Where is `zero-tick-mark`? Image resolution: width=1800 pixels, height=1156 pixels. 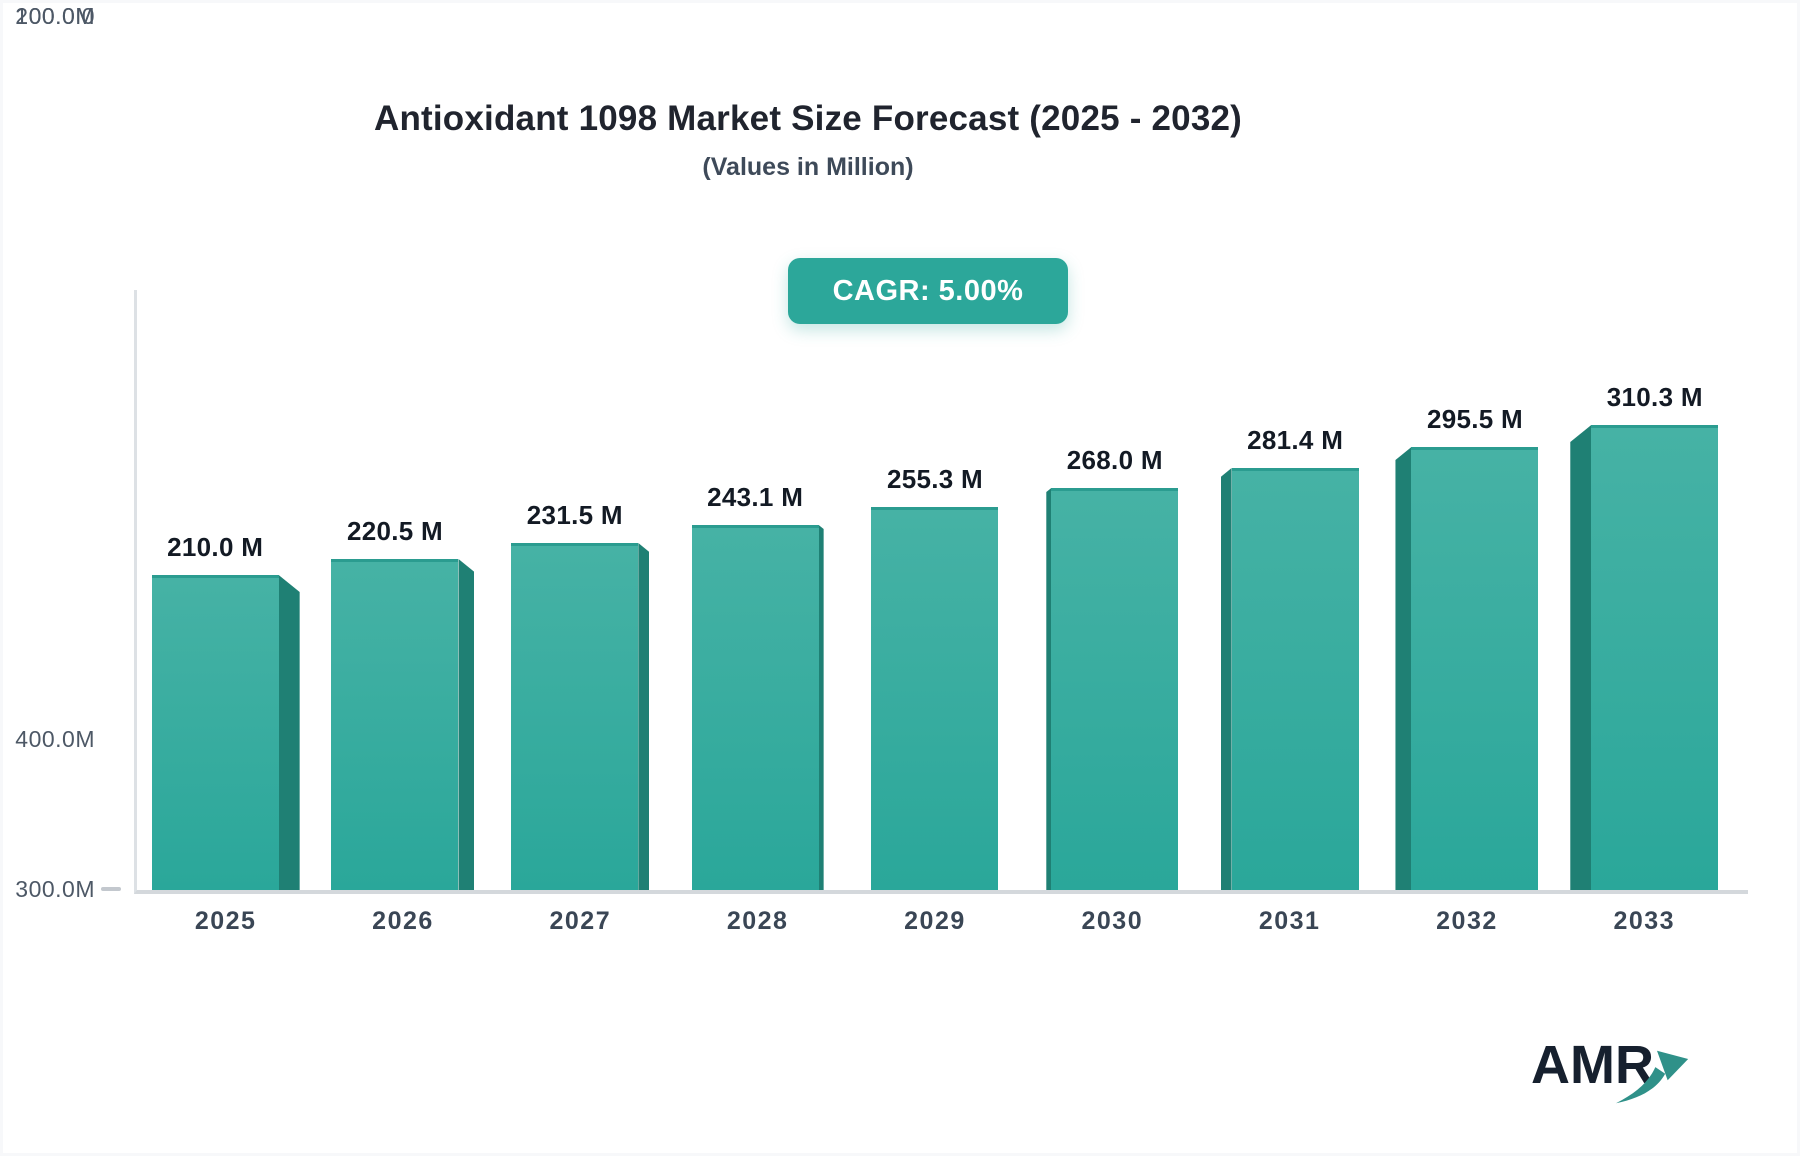 zero-tick-mark is located at coordinates (111, 889).